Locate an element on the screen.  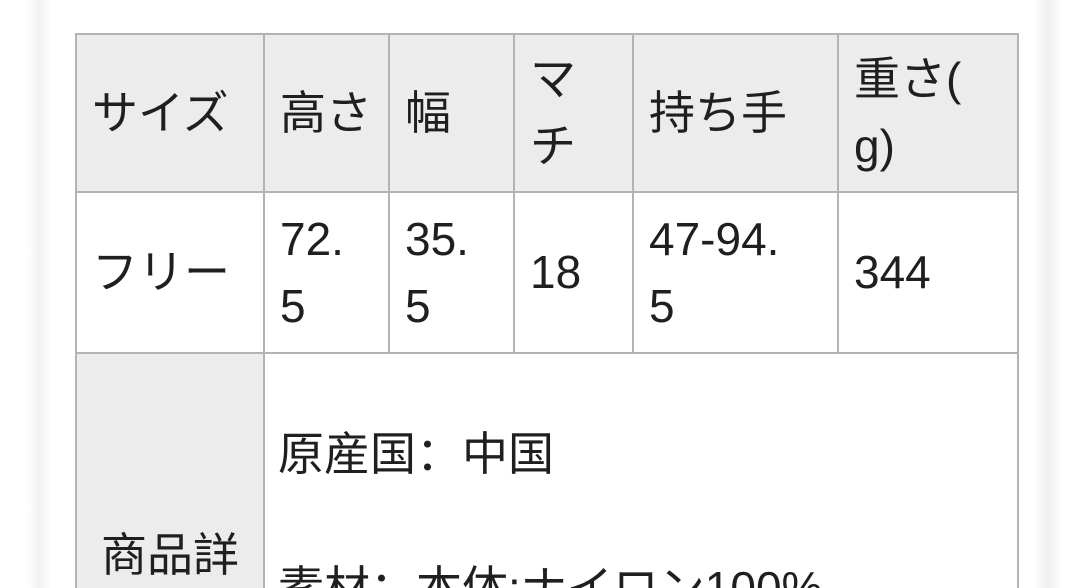
detail-line-material: 素材：本体:ナイロン100% is located at coordinates (550, 575).